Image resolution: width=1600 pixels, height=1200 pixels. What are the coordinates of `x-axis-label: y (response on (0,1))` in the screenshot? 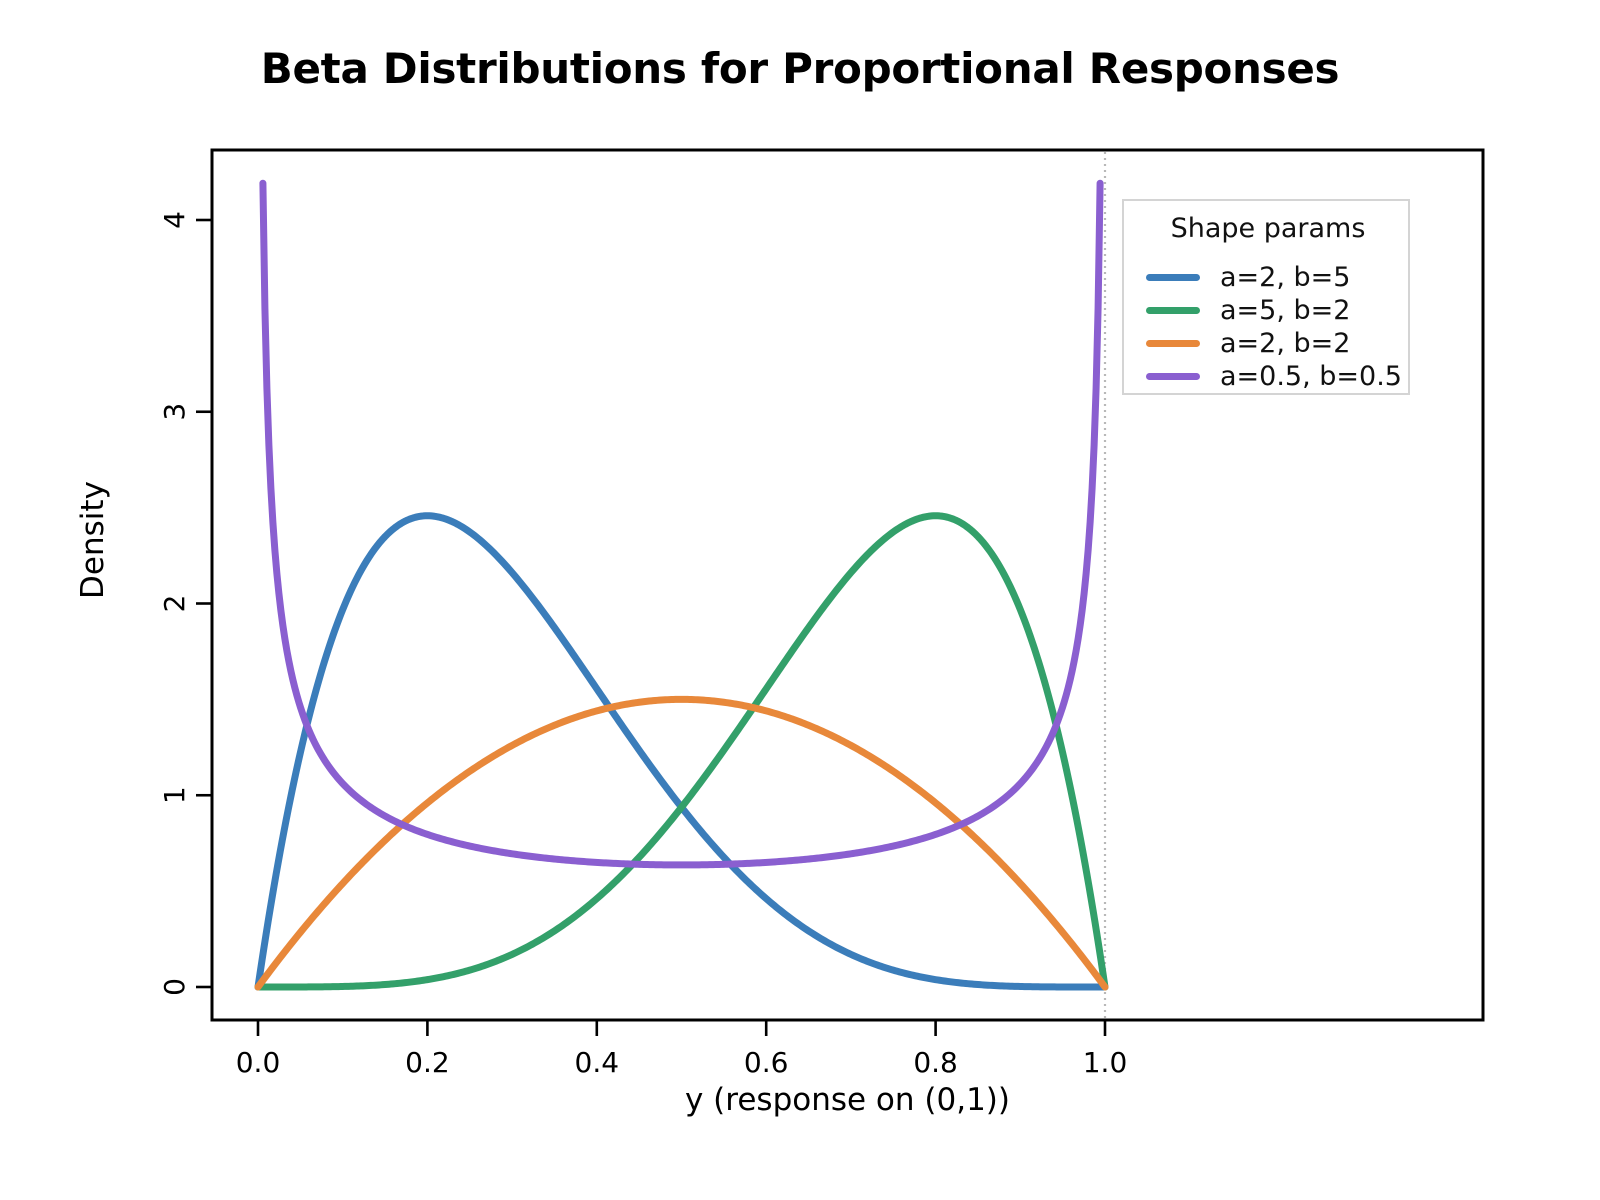 It's located at (847, 1100).